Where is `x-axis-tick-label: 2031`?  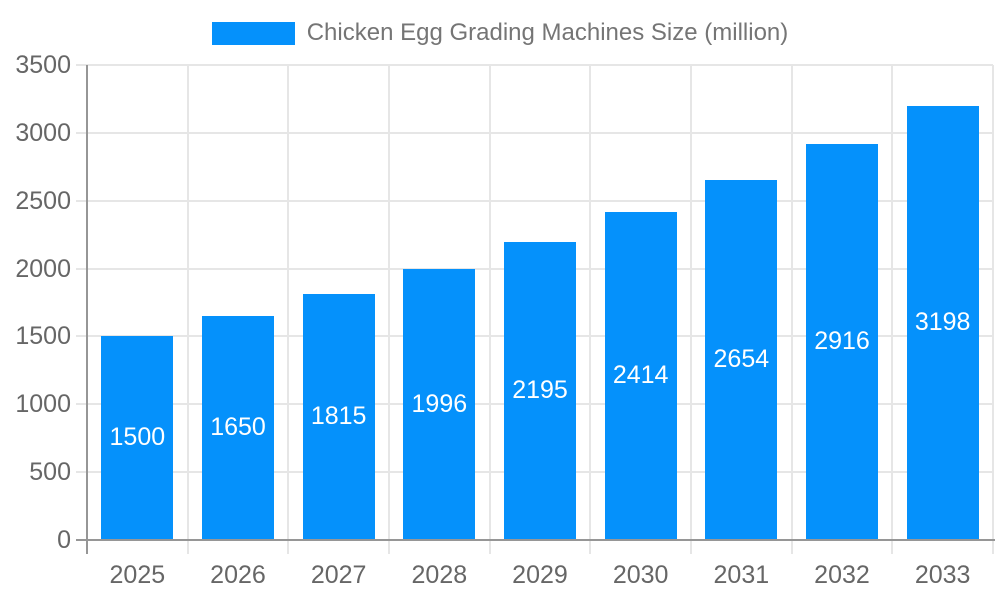
x-axis-tick-label: 2031 is located at coordinates (741, 575).